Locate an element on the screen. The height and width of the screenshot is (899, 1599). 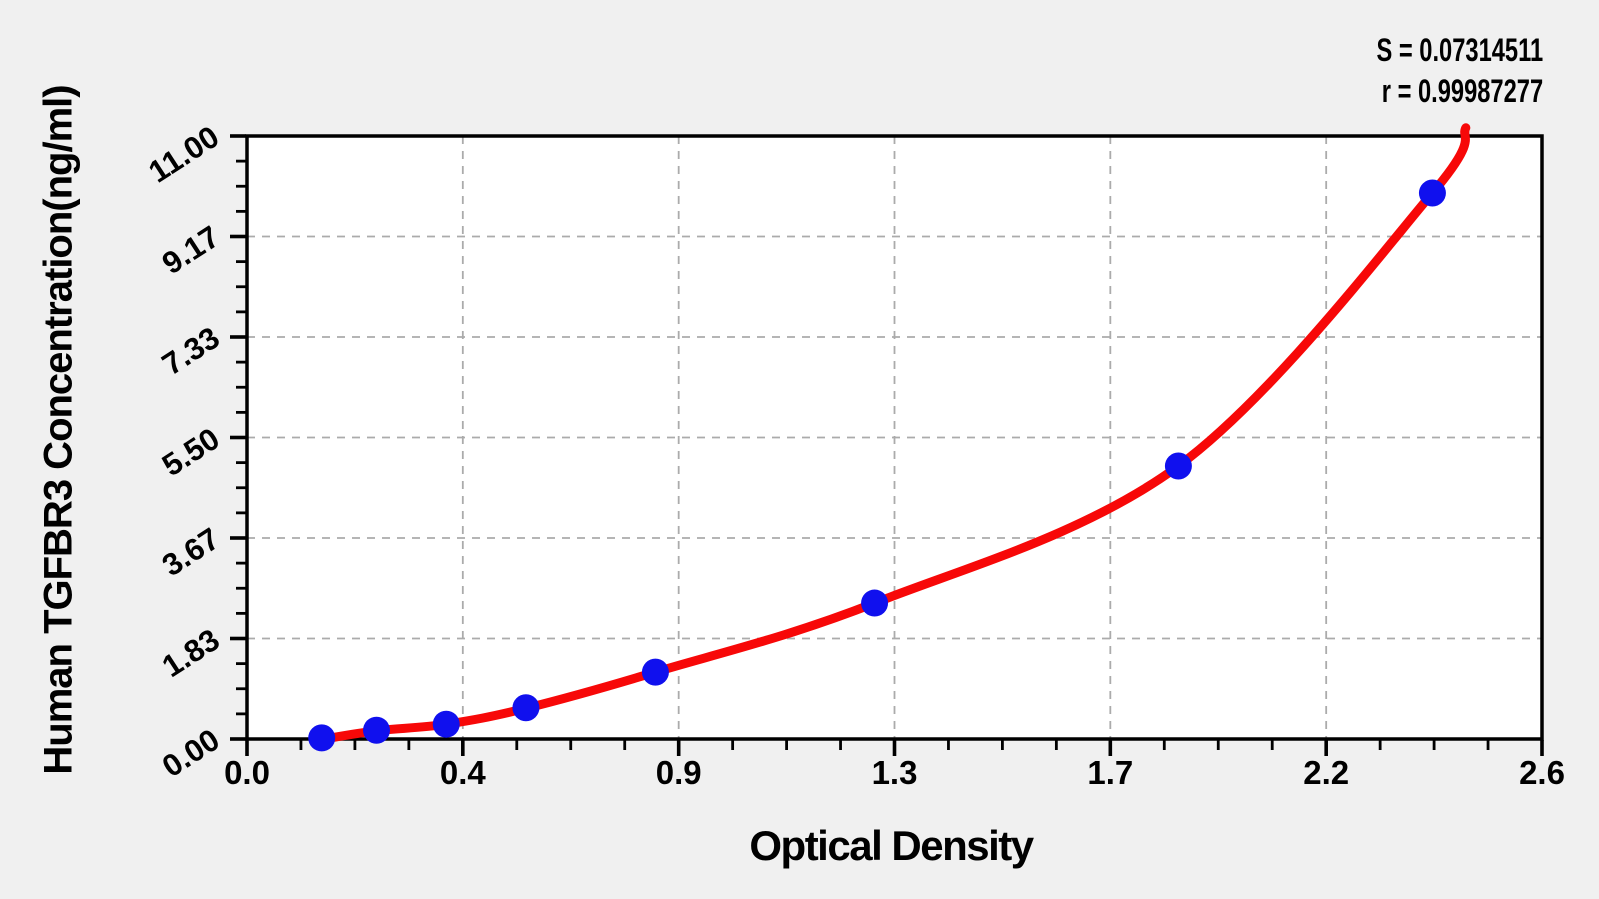
x-tick-label: 0.0 is located at coordinates (247, 772).